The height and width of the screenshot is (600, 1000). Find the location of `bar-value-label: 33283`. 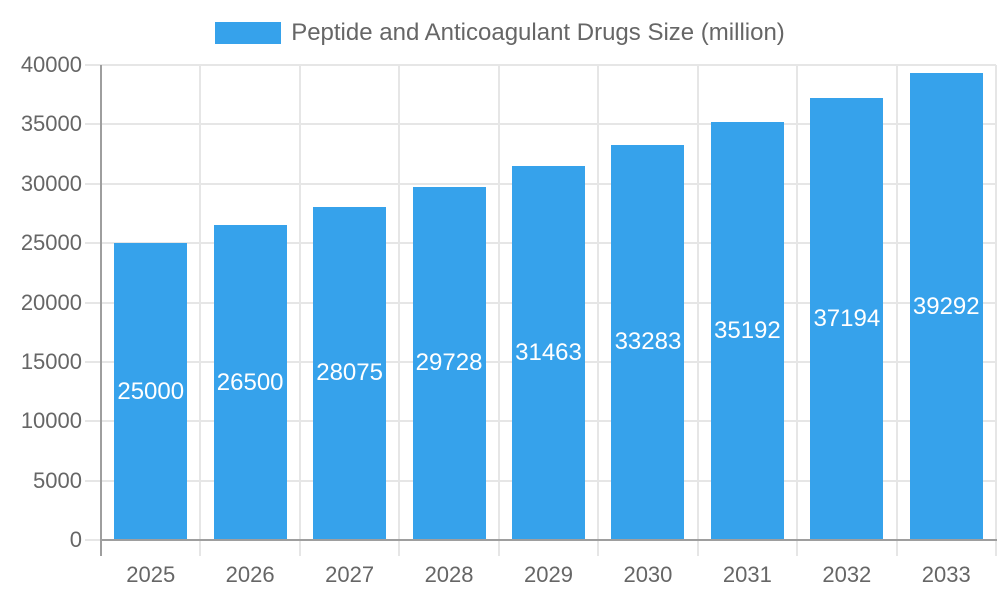

bar-value-label: 33283 is located at coordinates (648, 342).